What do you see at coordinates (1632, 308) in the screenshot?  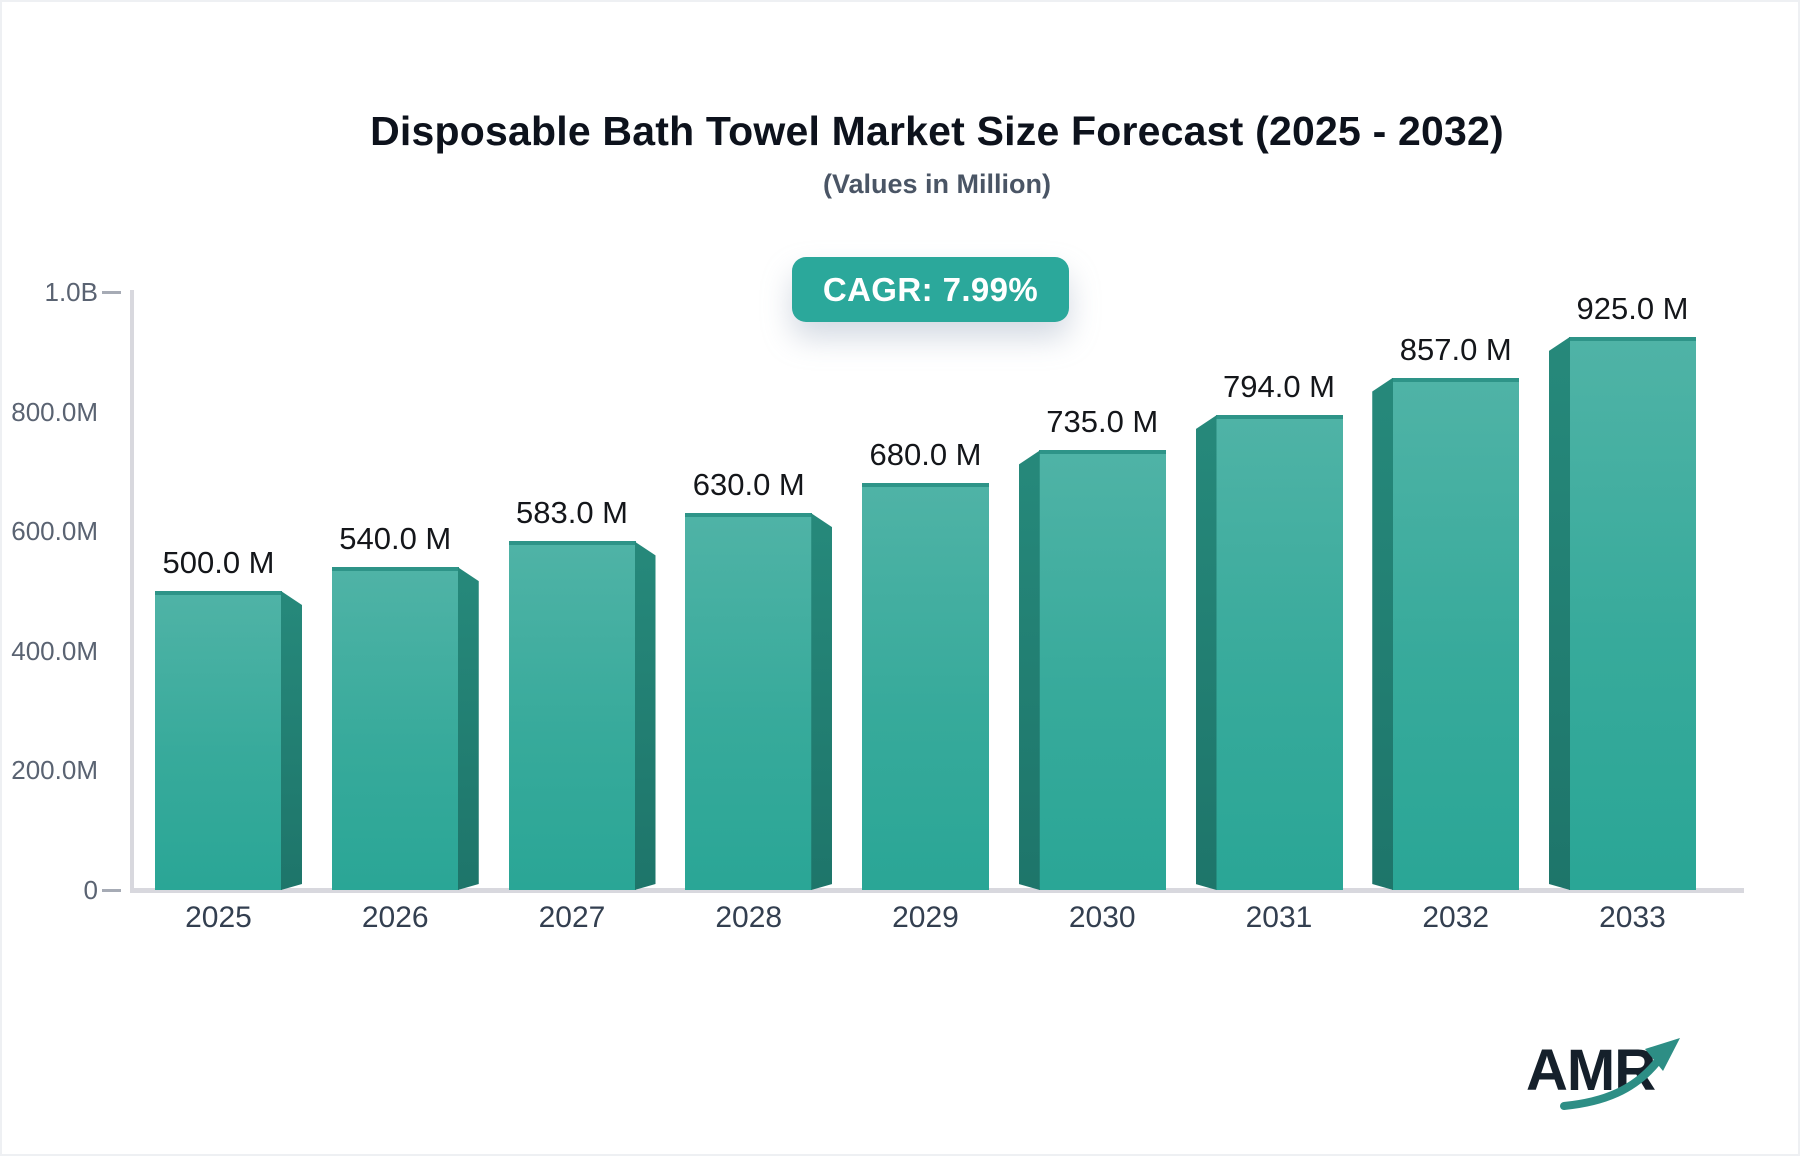 I see `bar-value-label-2033: 925.0 M` at bounding box center [1632, 308].